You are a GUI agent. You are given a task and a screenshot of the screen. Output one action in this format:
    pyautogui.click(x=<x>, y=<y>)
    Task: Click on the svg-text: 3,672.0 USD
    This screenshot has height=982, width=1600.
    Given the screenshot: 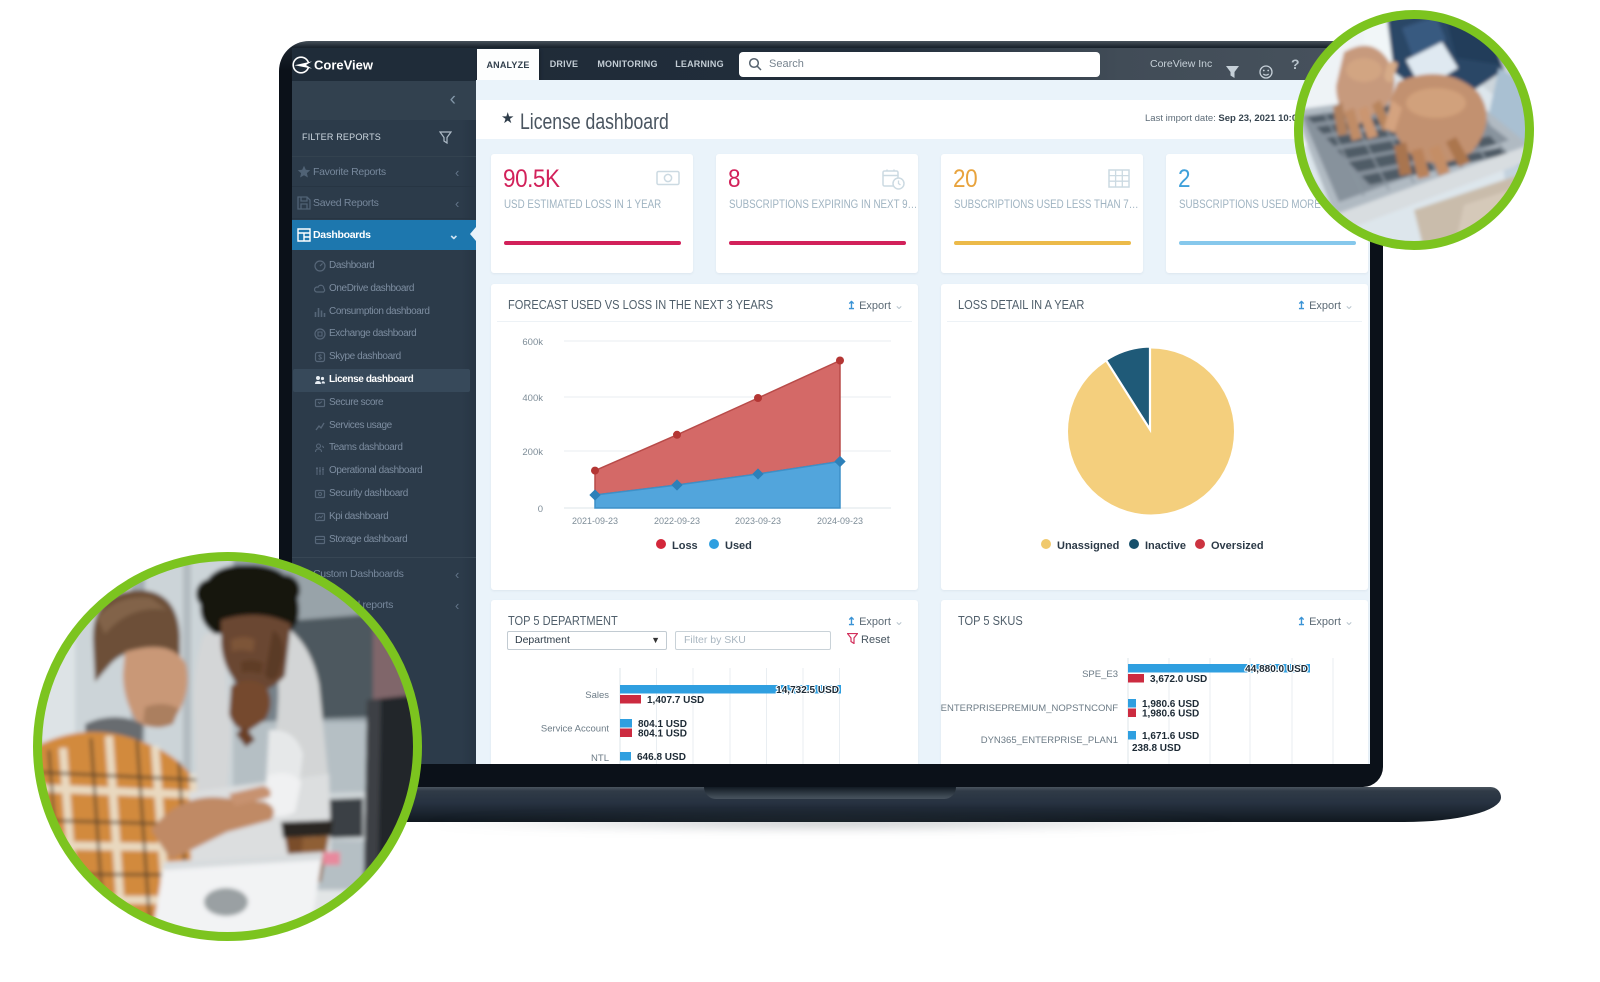 What is the action you would take?
    pyautogui.click(x=1178, y=679)
    